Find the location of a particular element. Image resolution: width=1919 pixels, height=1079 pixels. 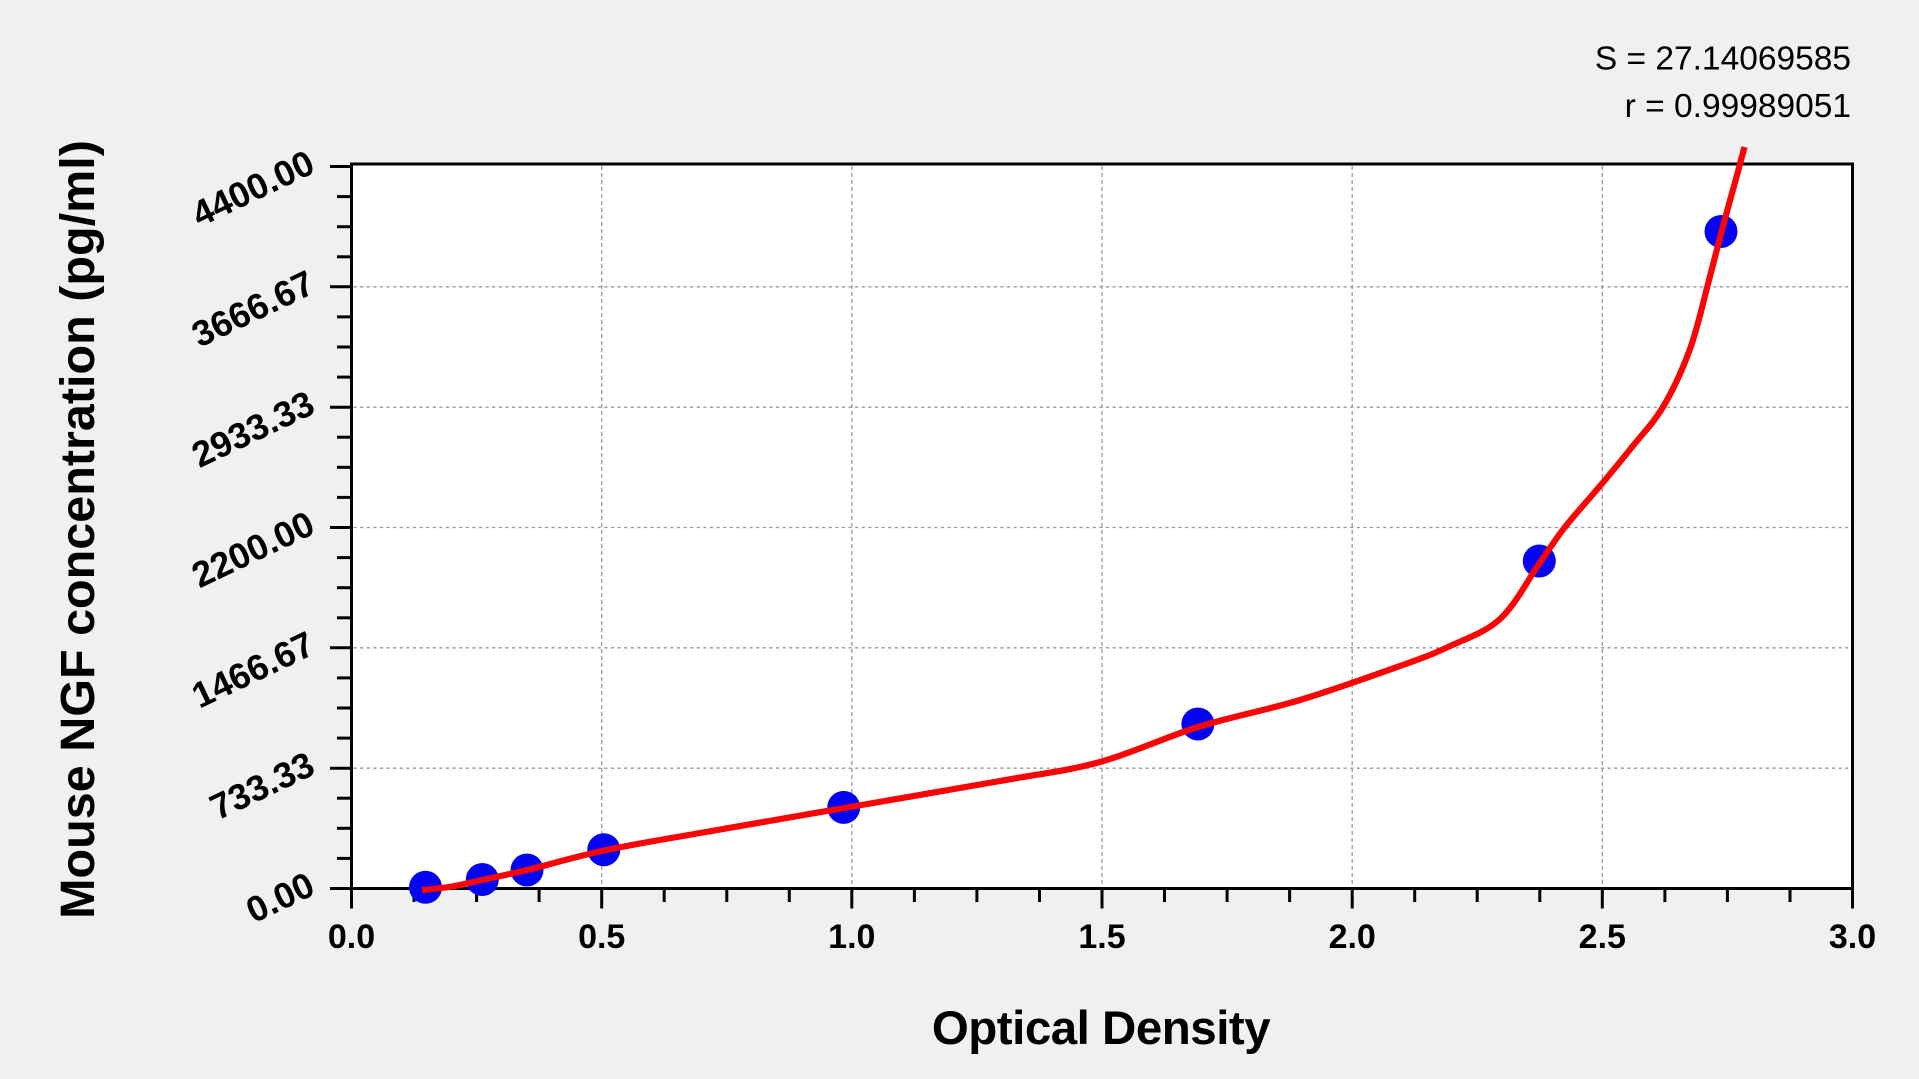

svg-text: 1.5 is located at coordinates (1101, 937).